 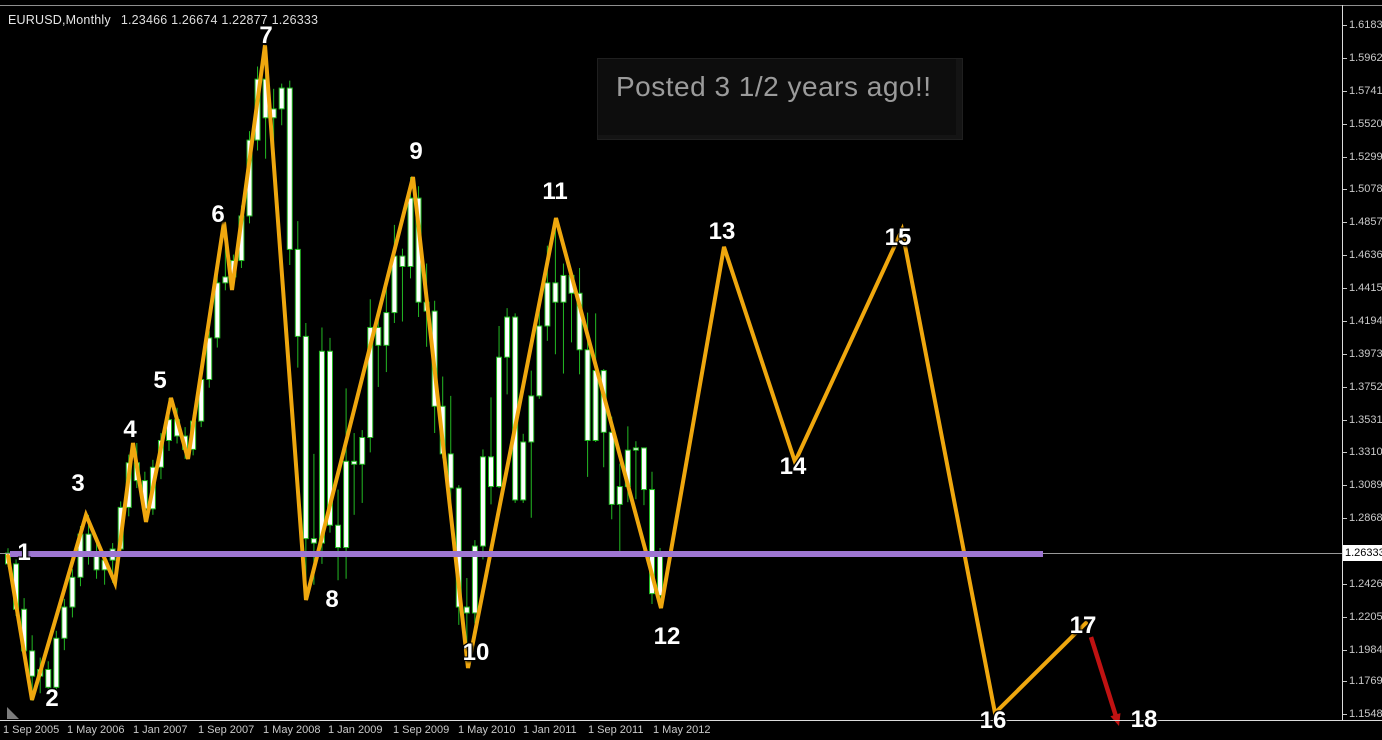 What do you see at coordinates (550, 730) in the screenshot?
I see `time-axis-label: 1 Jan 2011` at bounding box center [550, 730].